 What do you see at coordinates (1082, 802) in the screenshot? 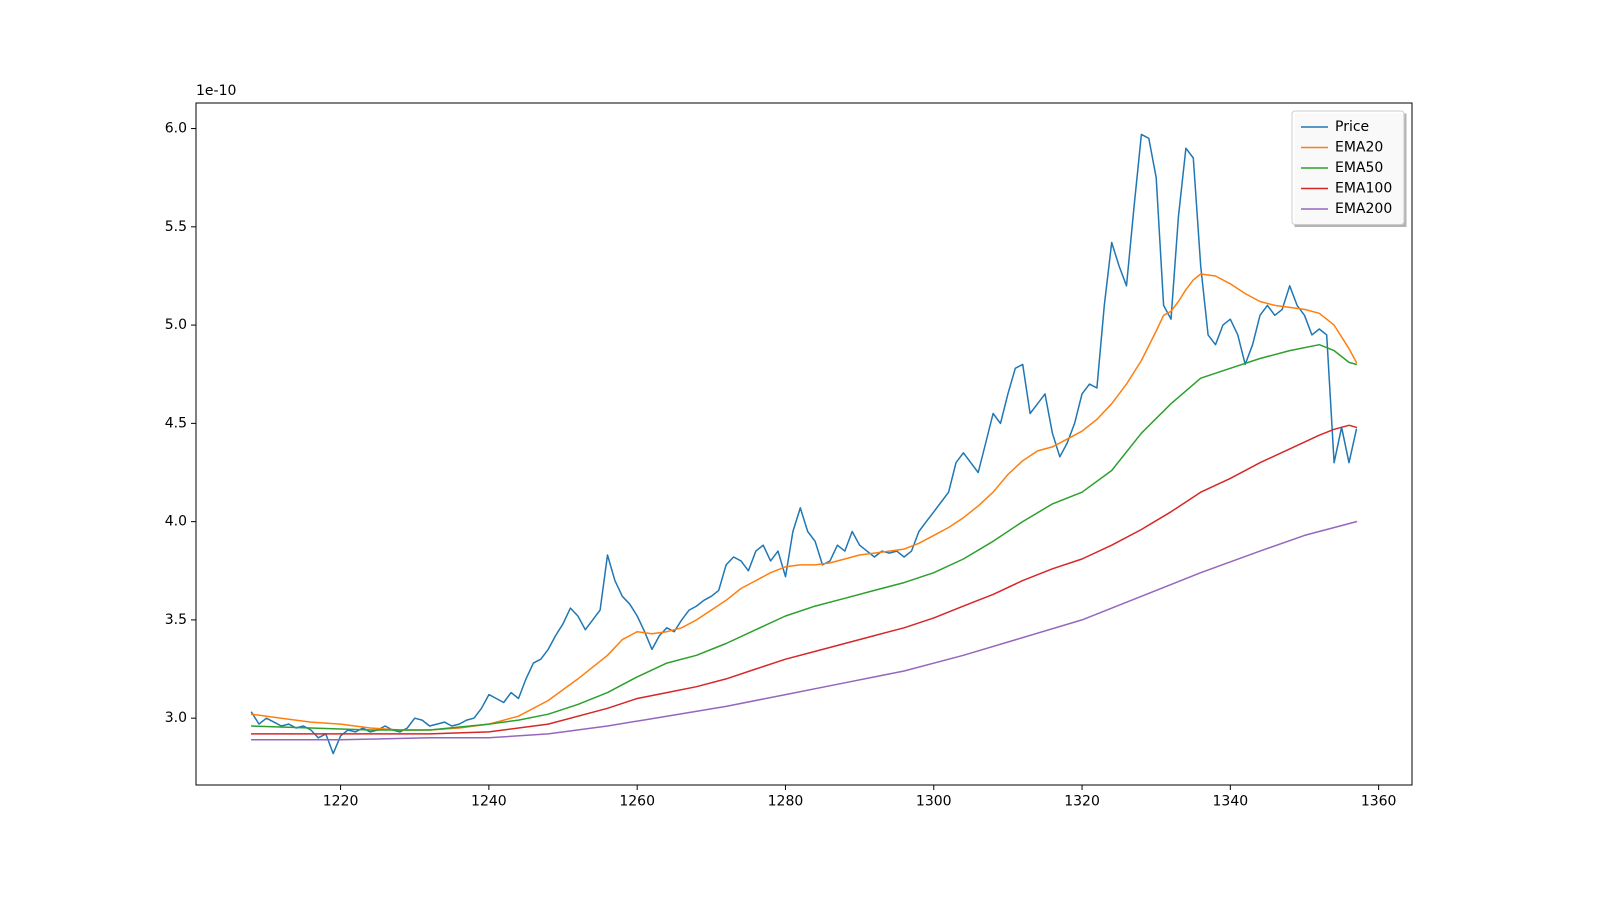
I see `x-tick-label: 1320` at bounding box center [1082, 802].